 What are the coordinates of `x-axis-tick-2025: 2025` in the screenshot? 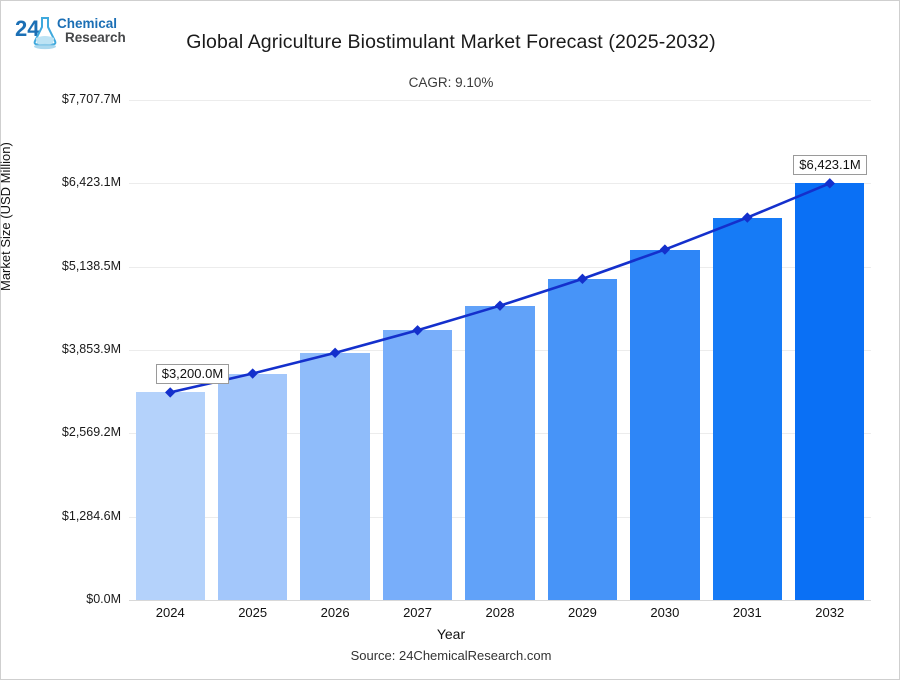 It's located at (253, 612).